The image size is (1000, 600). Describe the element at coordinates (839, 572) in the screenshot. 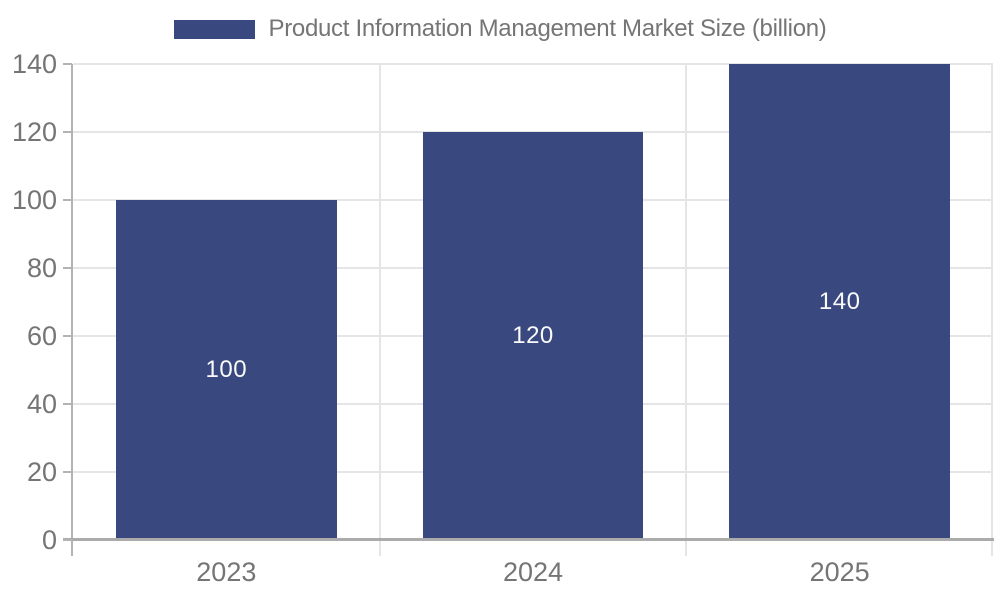

I see `x-tick-label: 2025` at that location.